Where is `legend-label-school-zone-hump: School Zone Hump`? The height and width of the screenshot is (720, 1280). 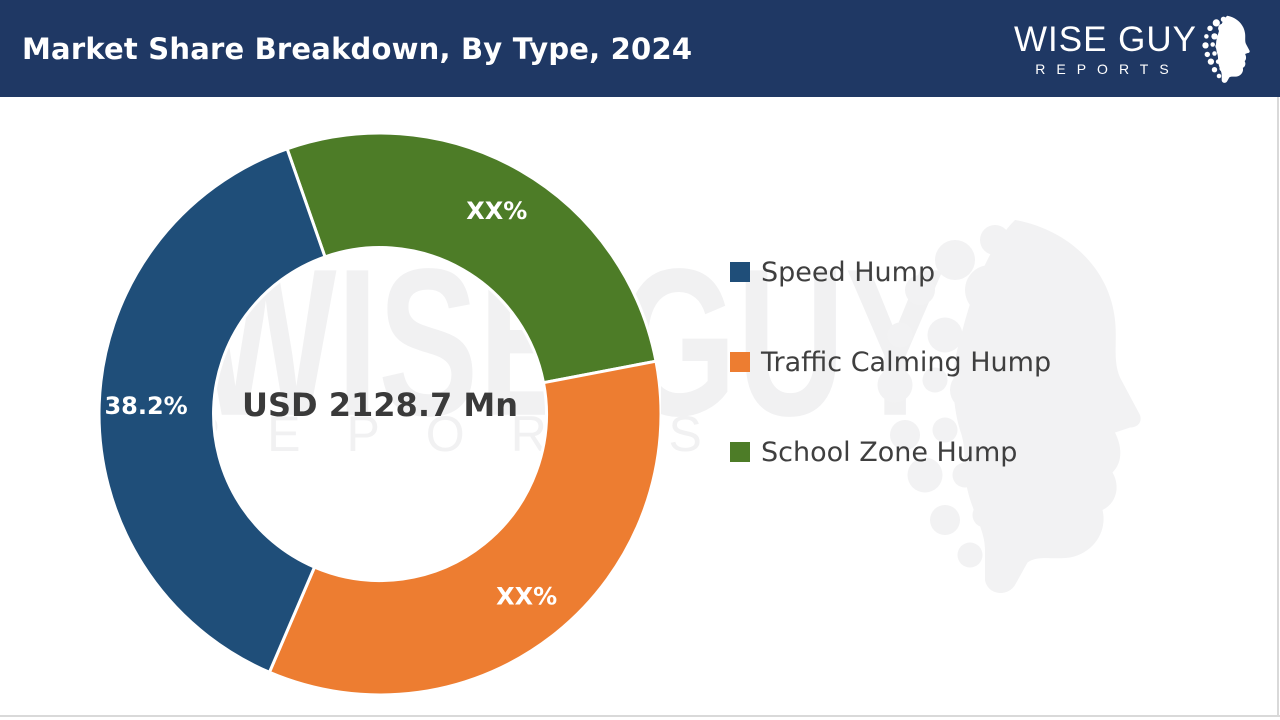
legend-label-school-zone-hump: School Zone Hump is located at coordinates (889, 452).